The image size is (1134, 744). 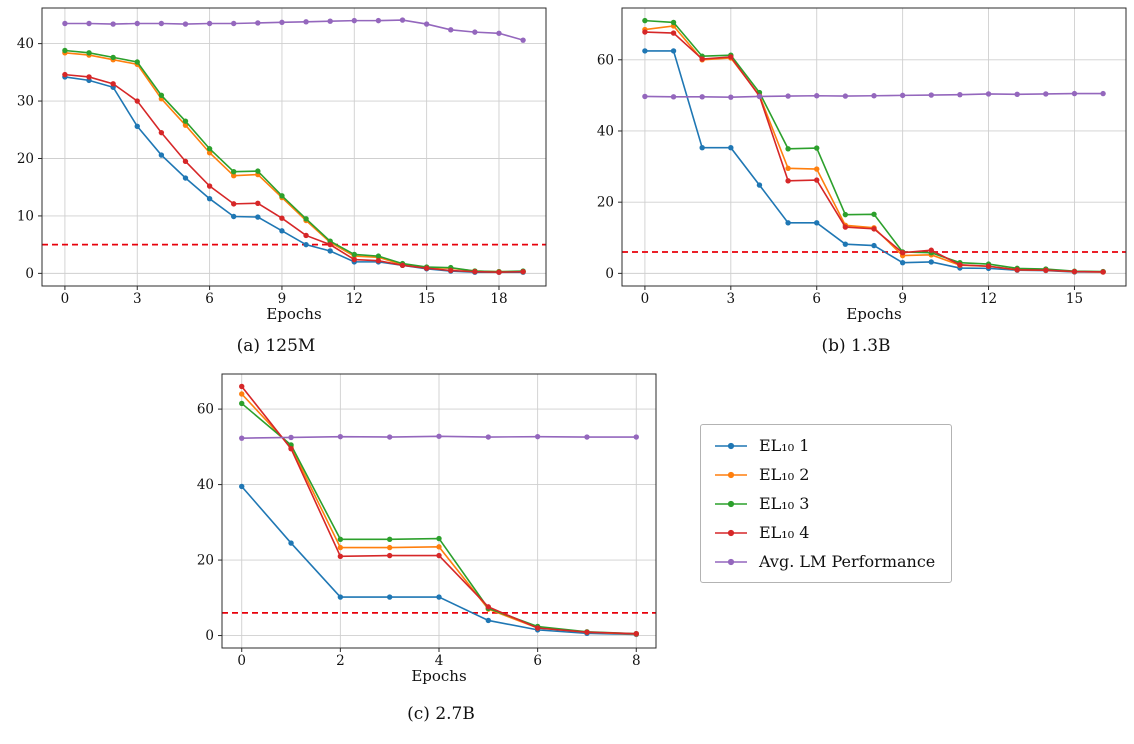 I want to click on y-tick-label: 40, so click(x=205, y=485).